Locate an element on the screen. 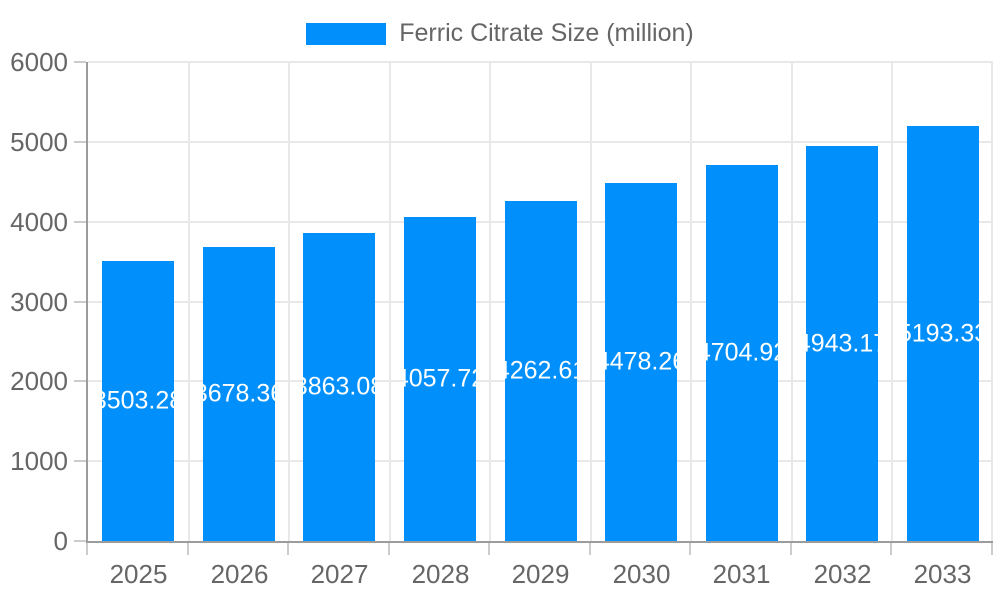  bar-value-label: 3678.36 is located at coordinates (239, 393).